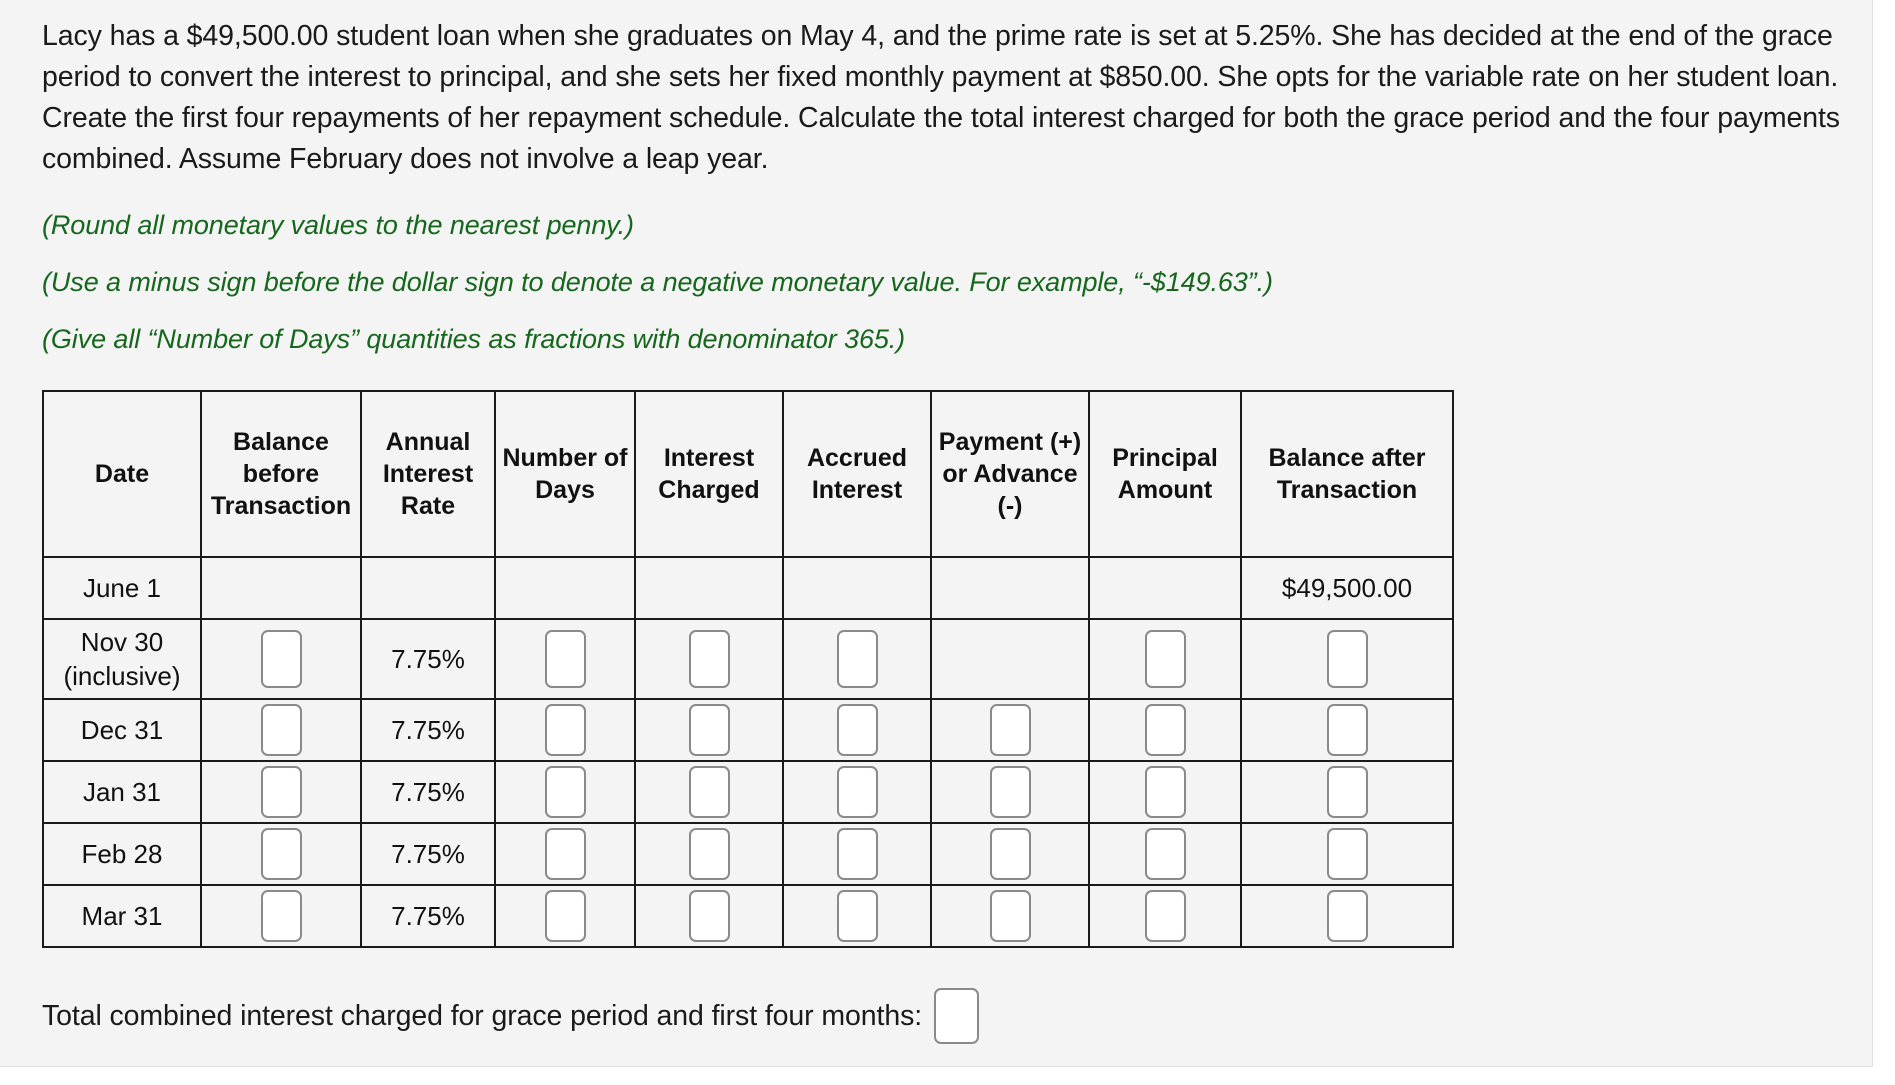  I want to click on cell-date: Dec 31, so click(122, 730).